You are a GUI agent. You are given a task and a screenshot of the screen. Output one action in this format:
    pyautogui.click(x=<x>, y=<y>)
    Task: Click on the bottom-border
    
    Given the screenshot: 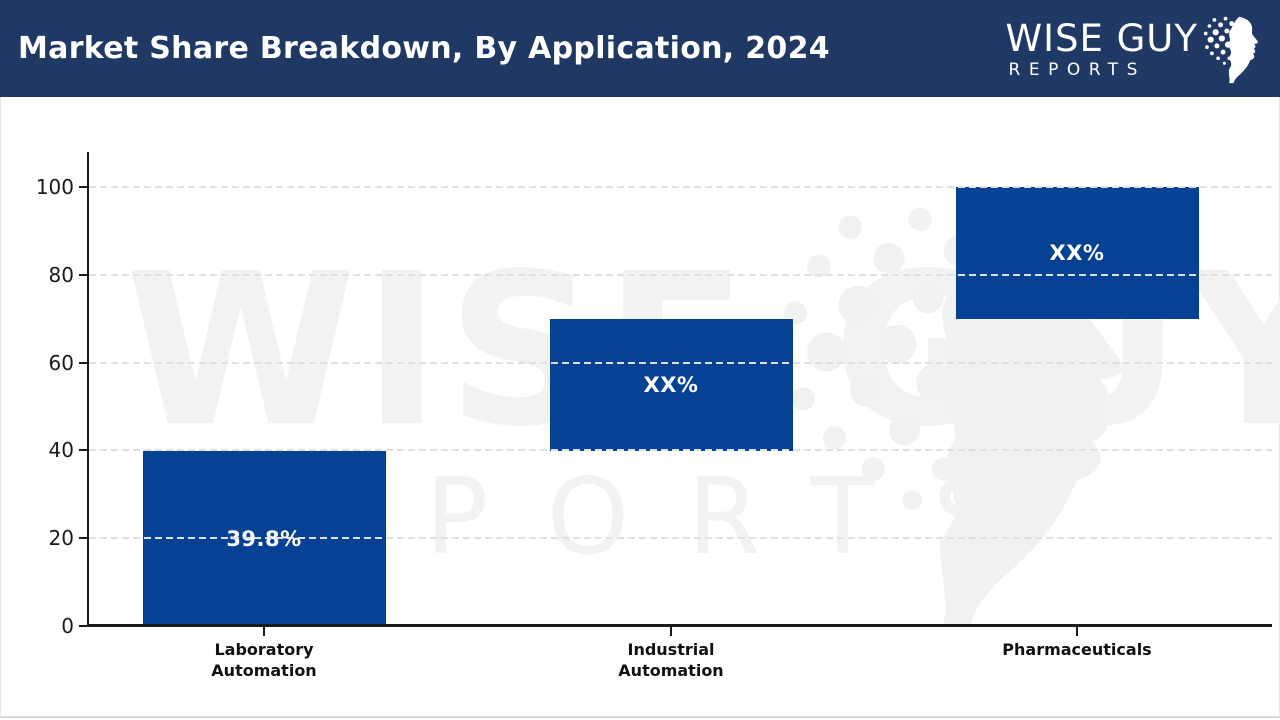 What is the action you would take?
    pyautogui.click(x=640, y=717)
    